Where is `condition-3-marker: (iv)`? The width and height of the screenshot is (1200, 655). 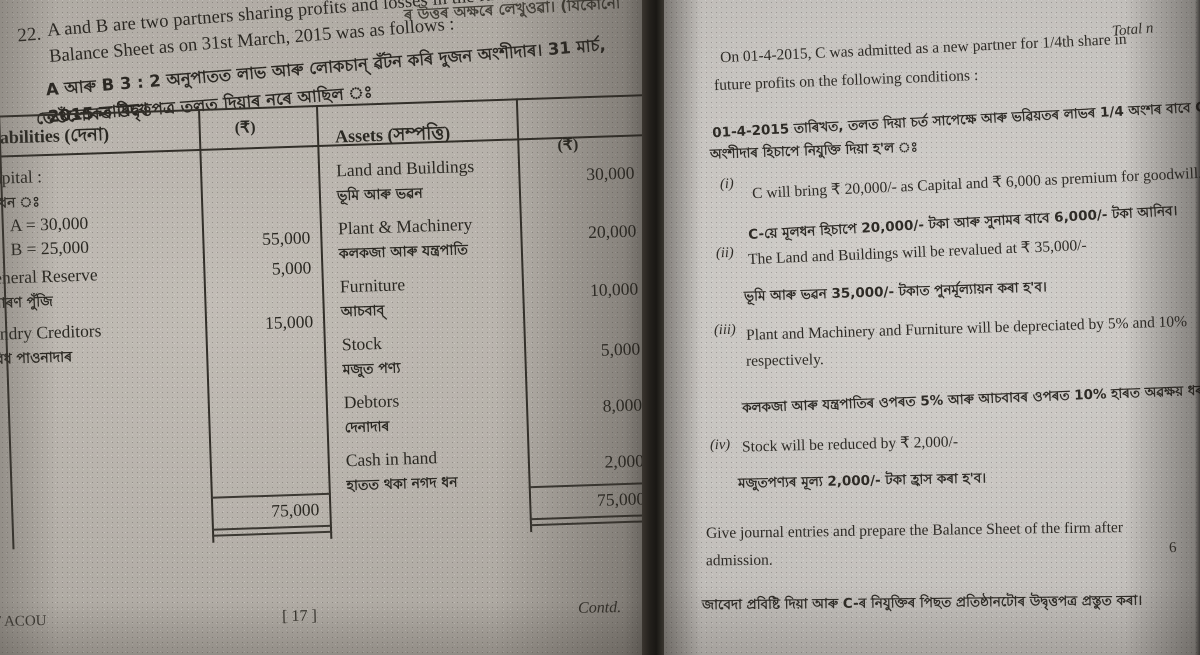 condition-3-marker: (iv) is located at coordinates (720, 445).